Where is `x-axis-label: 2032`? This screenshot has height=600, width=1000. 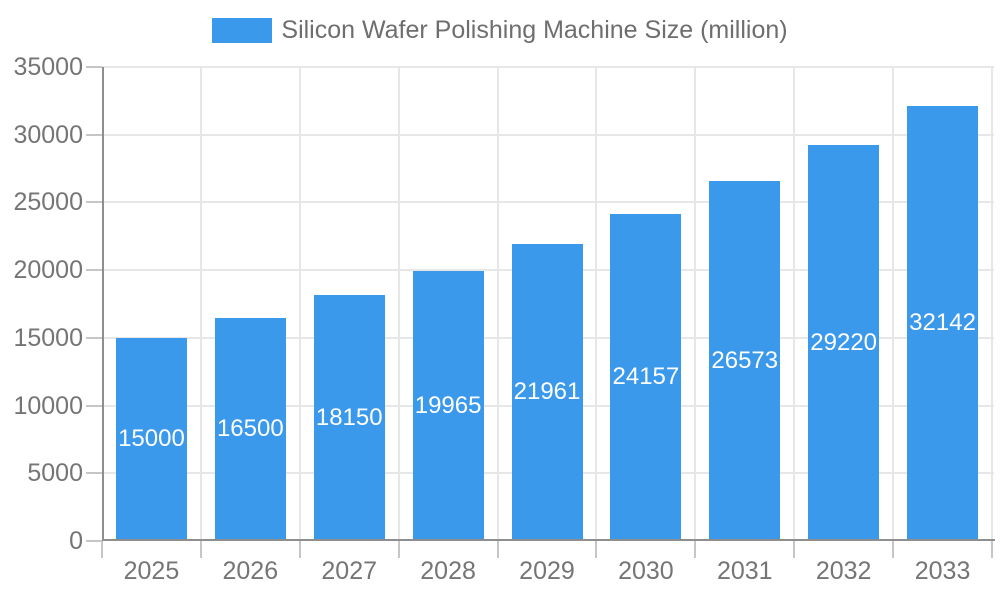
x-axis-label: 2032 is located at coordinates (843, 571).